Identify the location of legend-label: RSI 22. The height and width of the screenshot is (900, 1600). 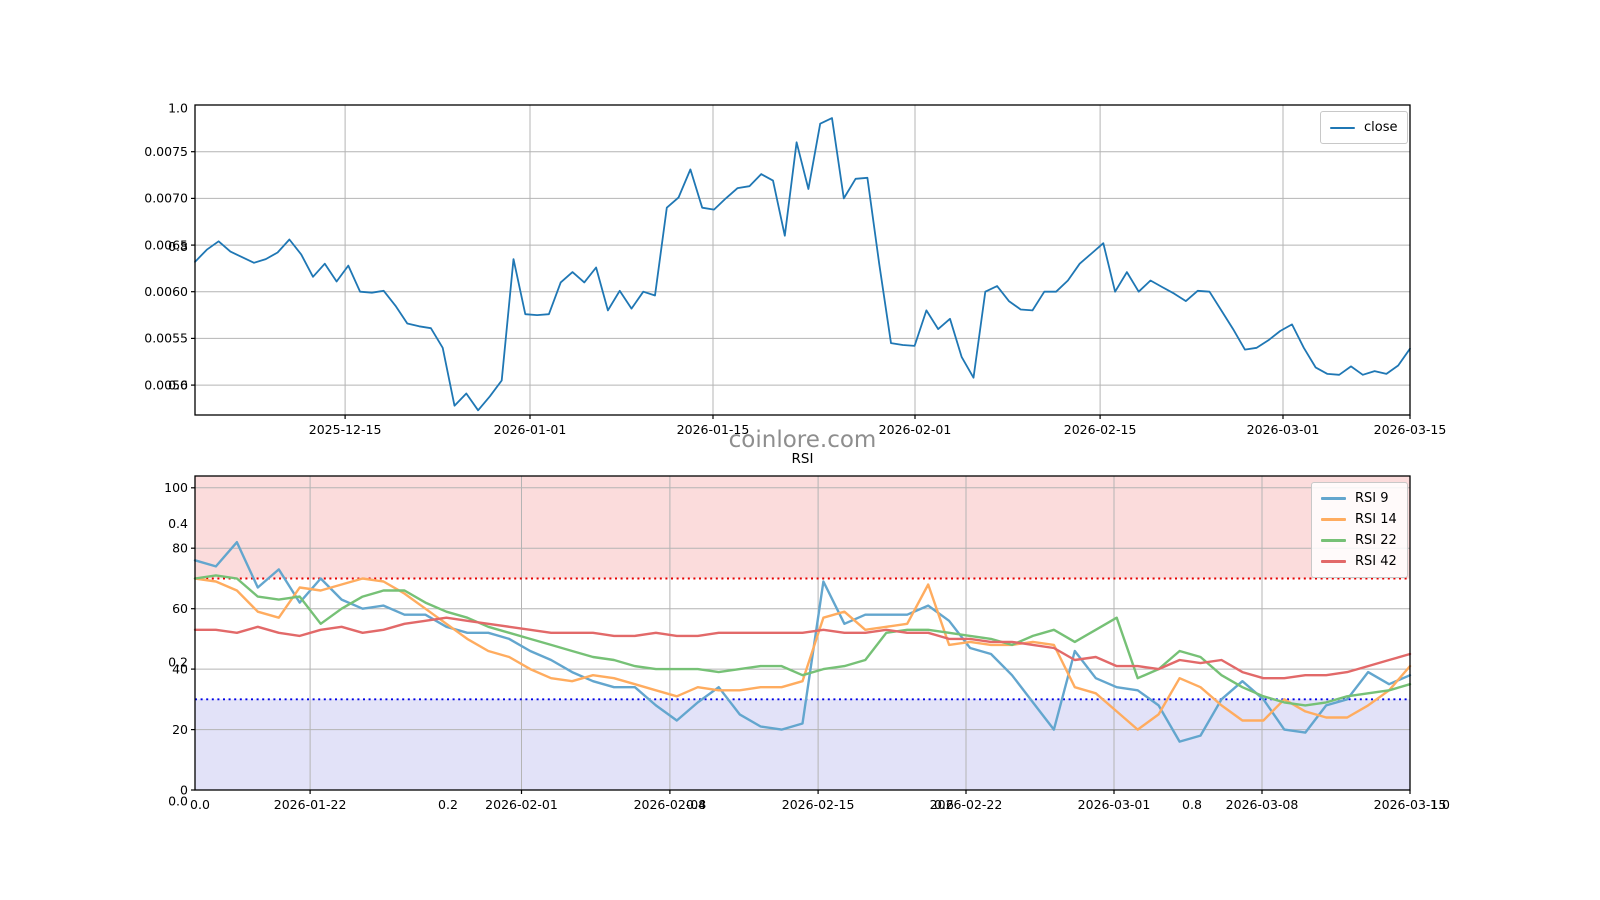
(1376, 540).